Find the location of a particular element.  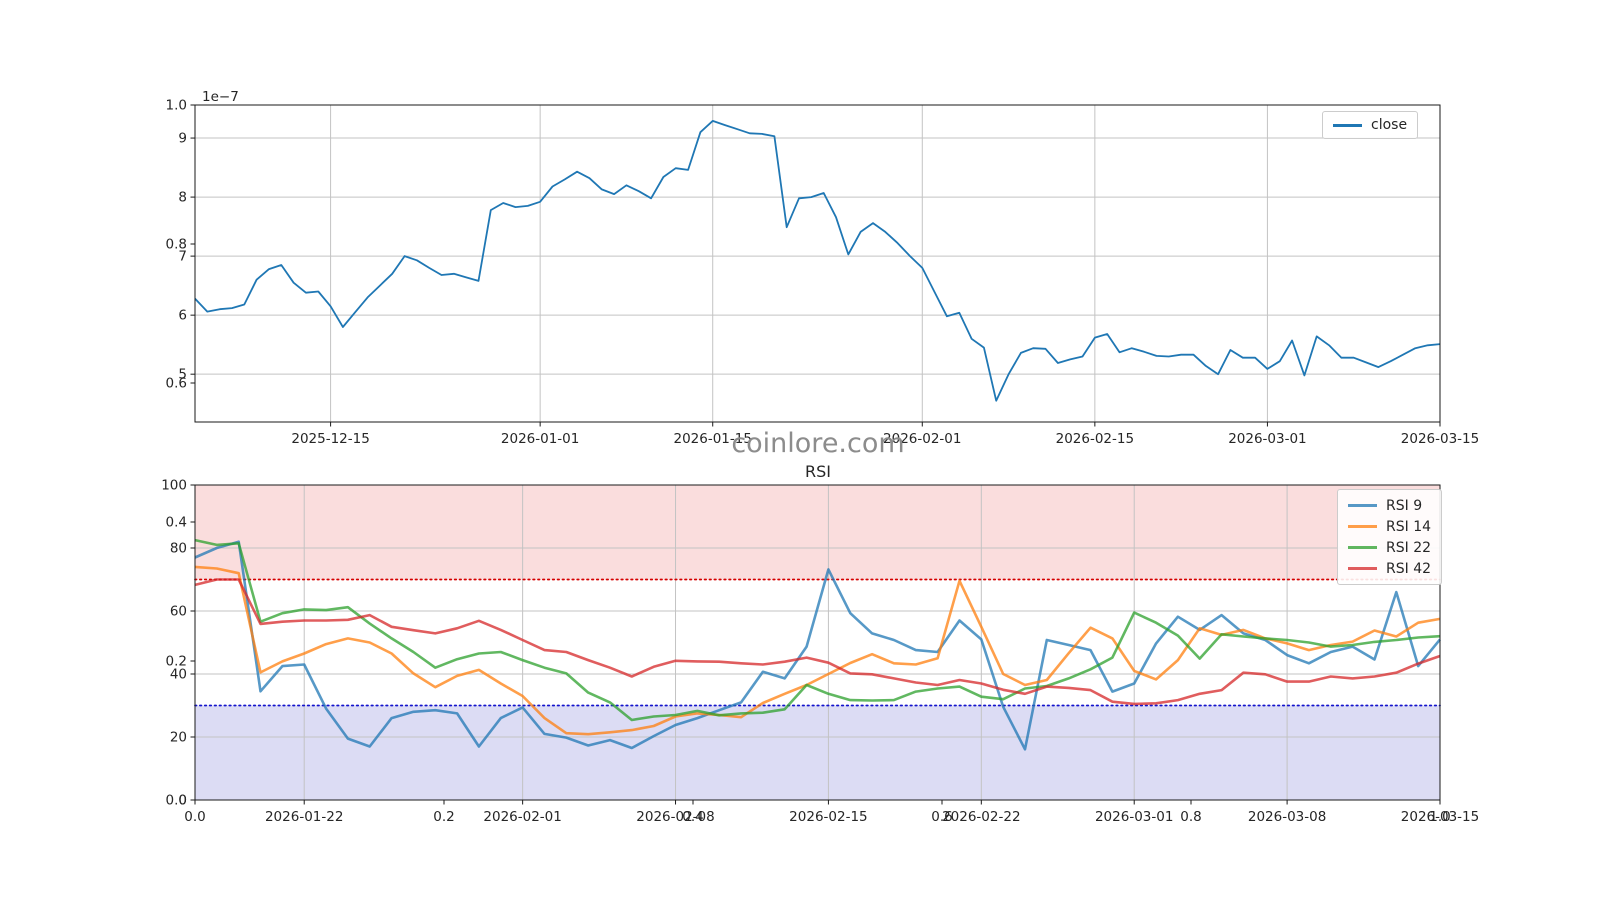

price-x-tick-label: 2026-01-01 is located at coordinates (540, 439).